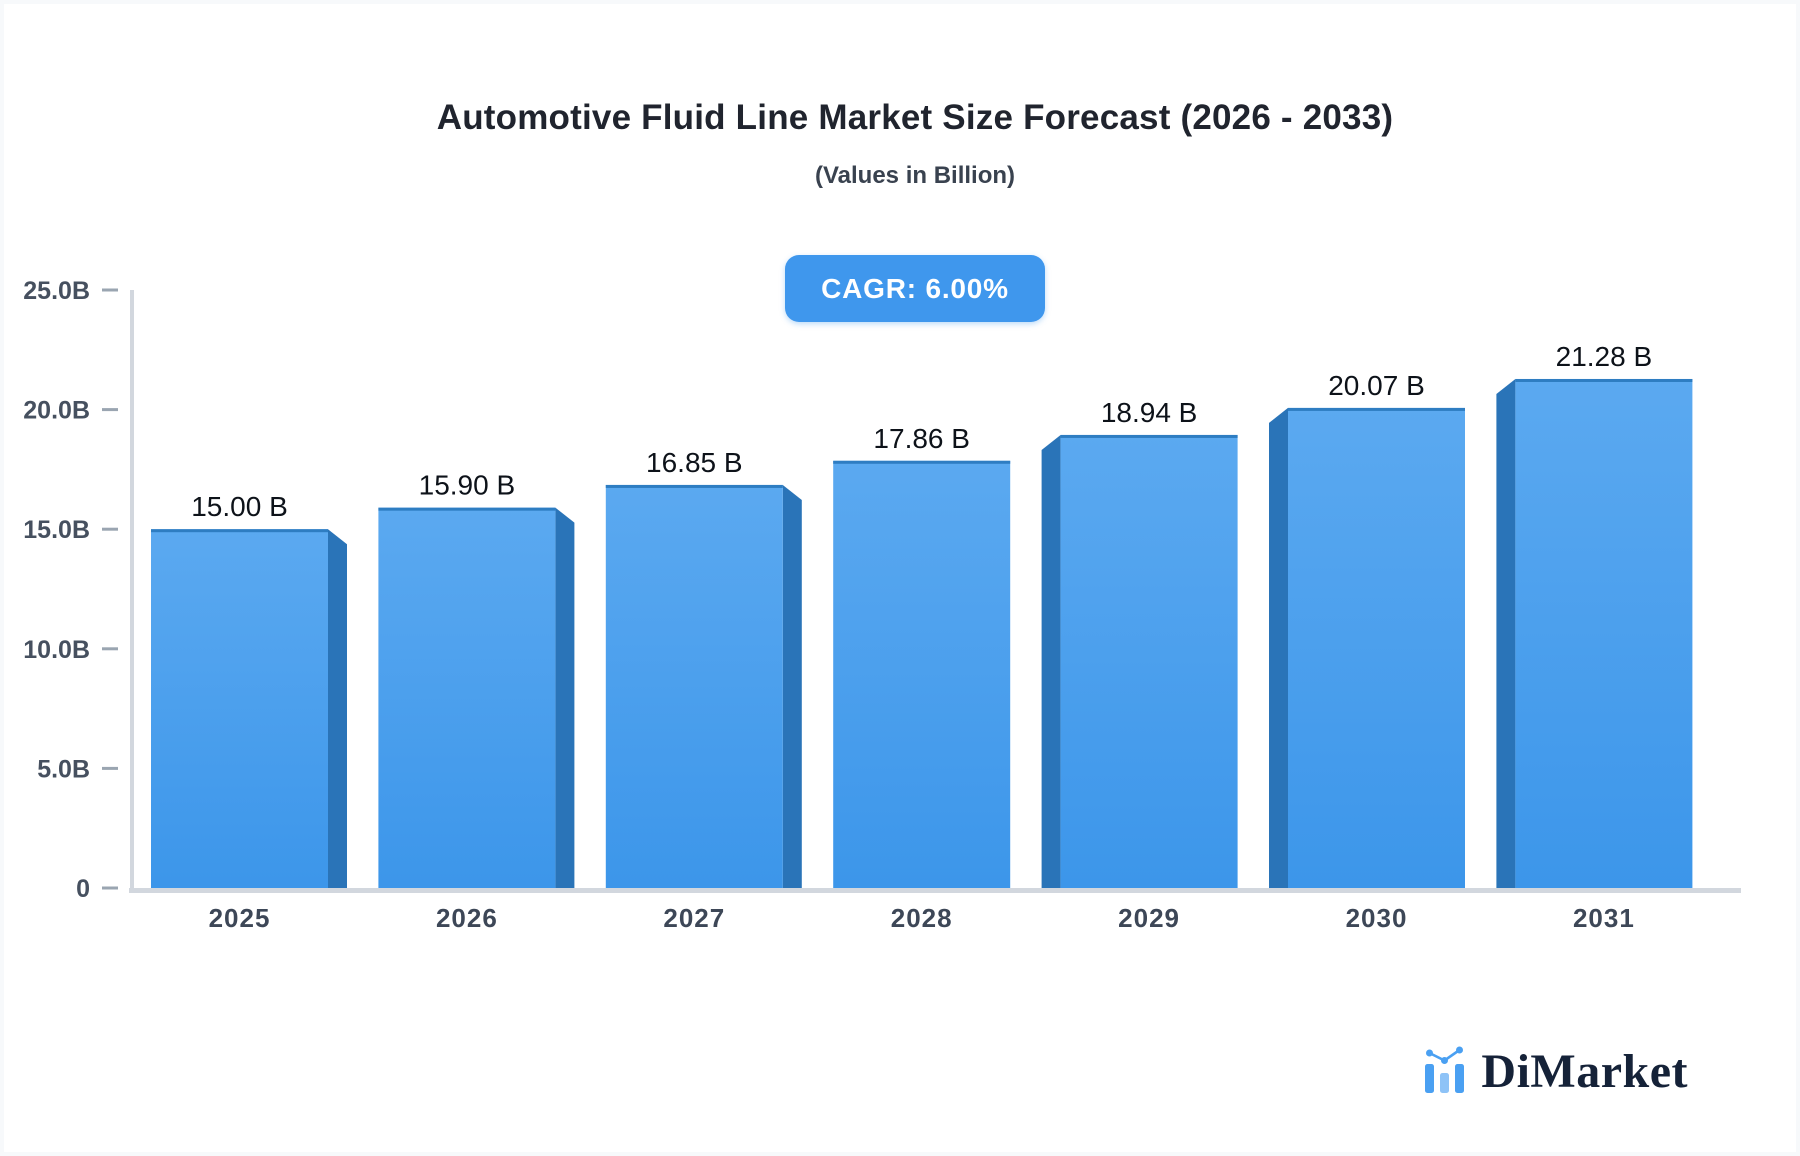  What do you see at coordinates (1445, 1083) in the screenshot?
I see `logo-bar-middle` at bounding box center [1445, 1083].